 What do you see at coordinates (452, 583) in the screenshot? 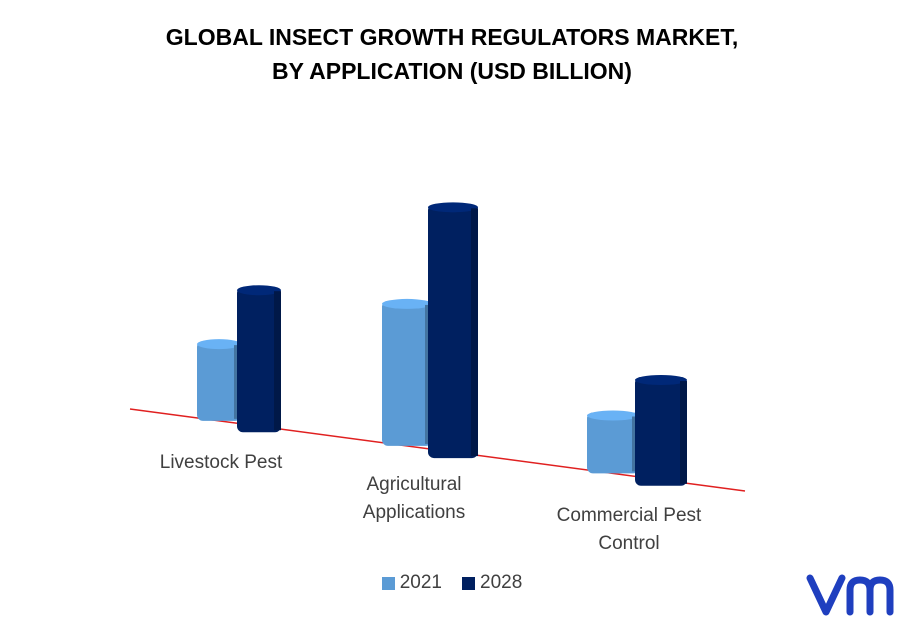
I see `chart-legend: 2021 2028` at bounding box center [452, 583].